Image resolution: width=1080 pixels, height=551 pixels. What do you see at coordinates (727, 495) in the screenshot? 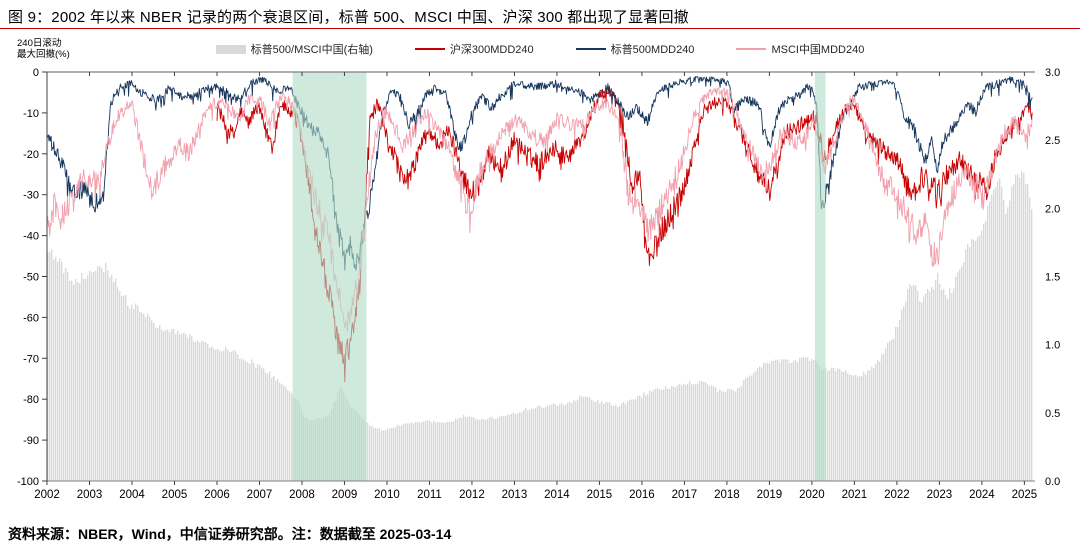
I see `x-axis-tick-label: 2018` at bounding box center [727, 495].